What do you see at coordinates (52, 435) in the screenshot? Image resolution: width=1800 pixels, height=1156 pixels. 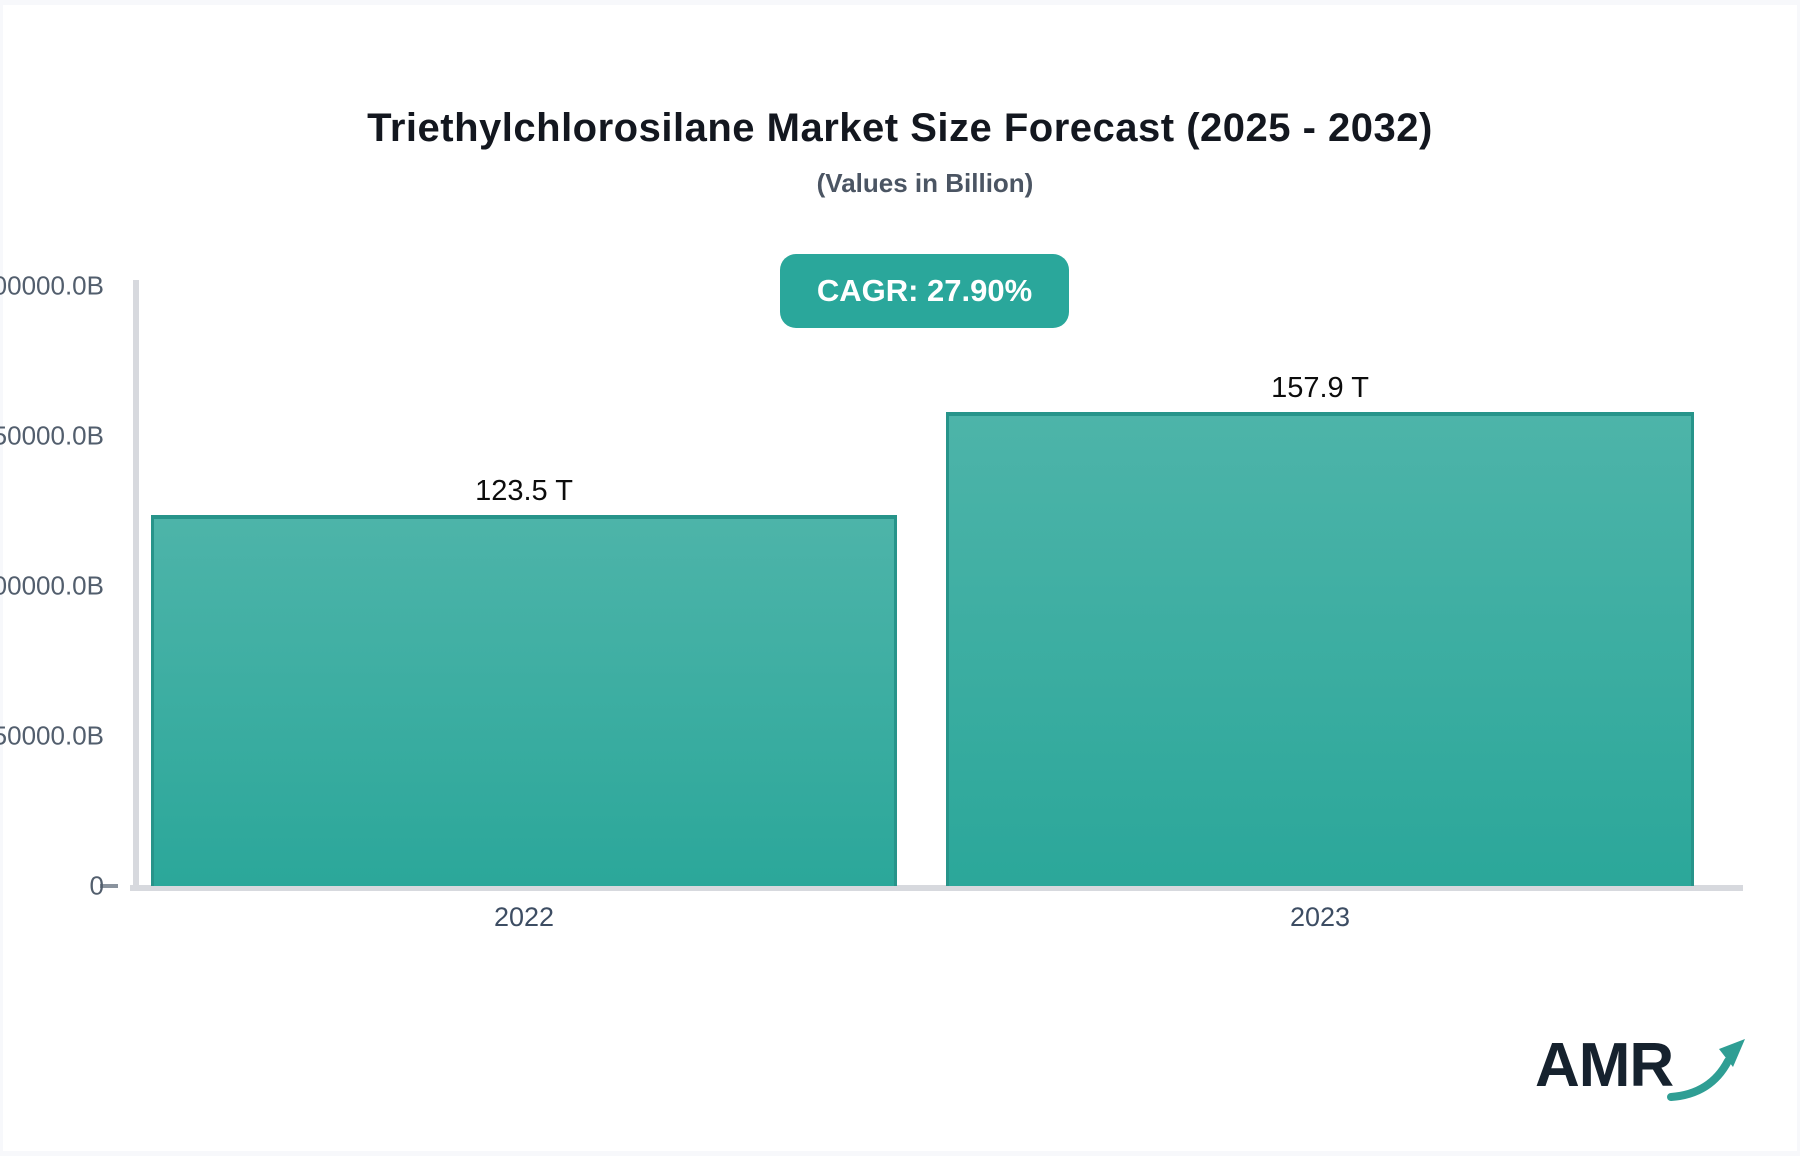 I see `y-tick-label: 150000.0B` at bounding box center [52, 435].